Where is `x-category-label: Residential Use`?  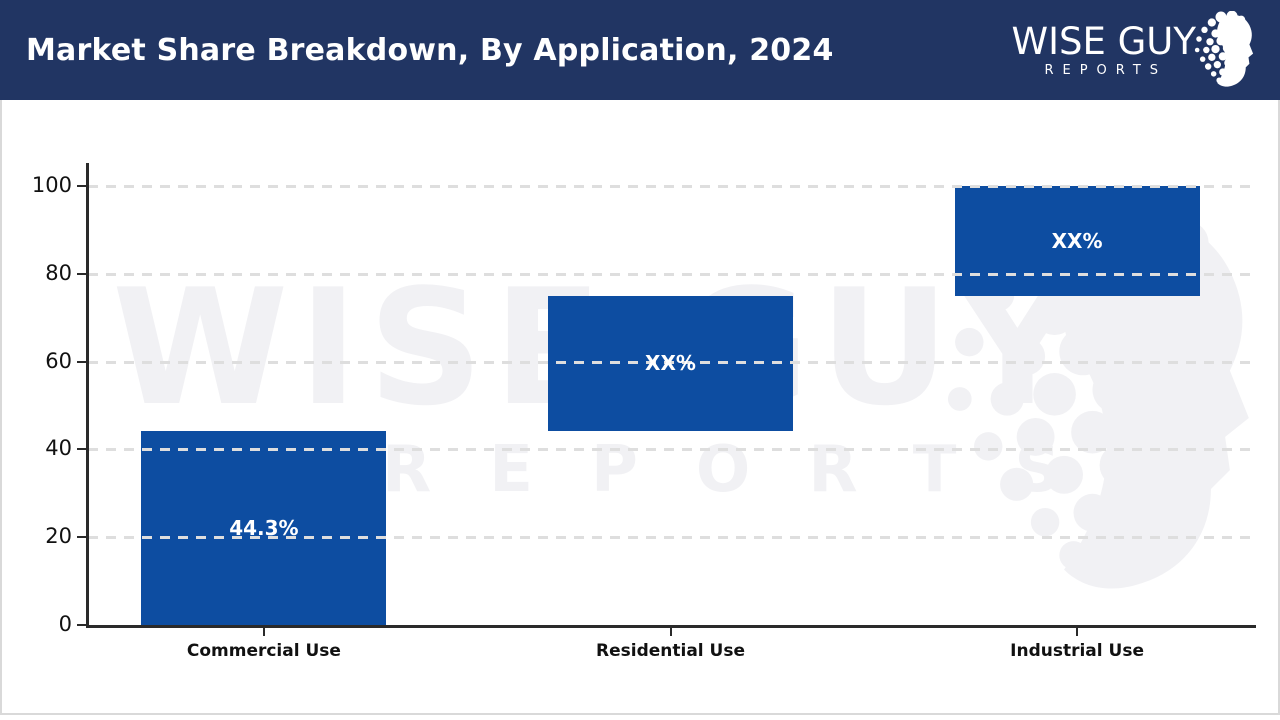
x-category-label: Residential Use is located at coordinates (670, 651).